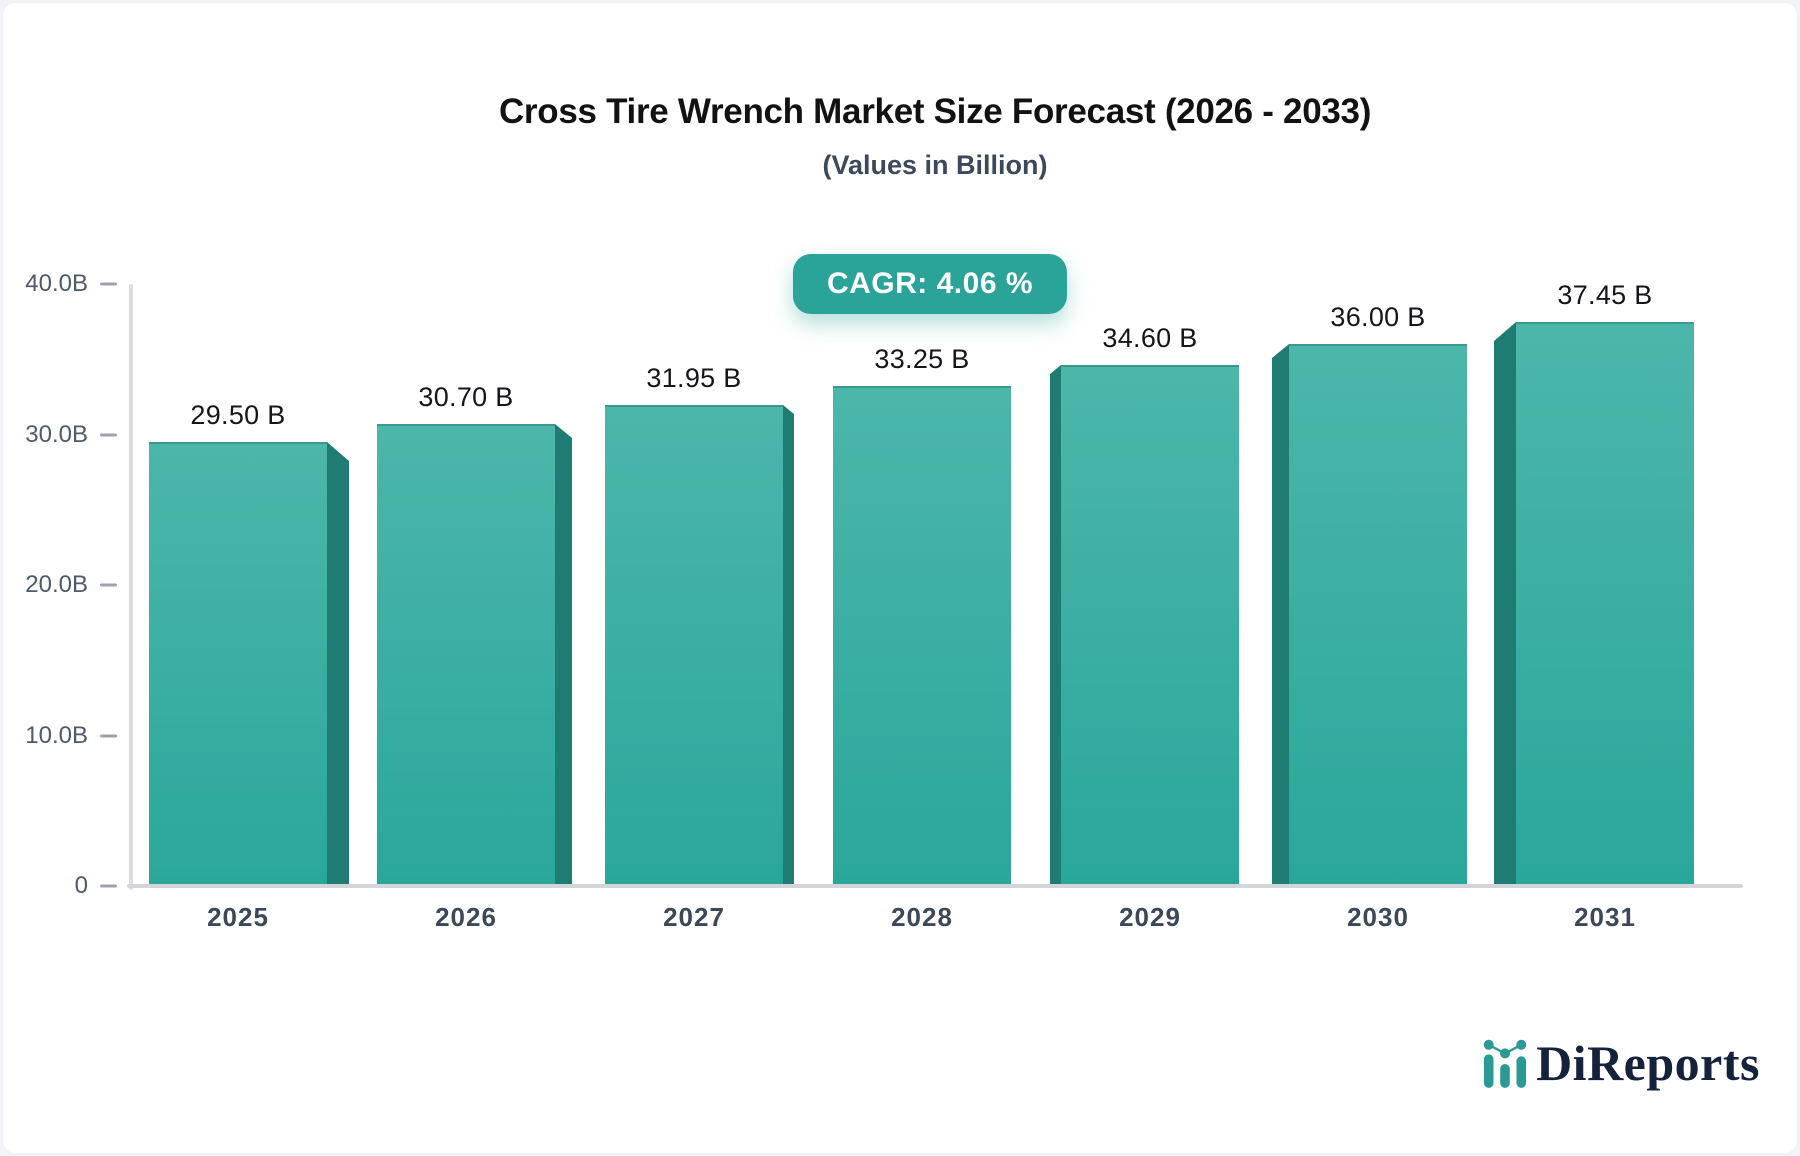  Describe the element at coordinates (1378, 917) in the screenshot. I see `x-axis-label: 2030` at that location.